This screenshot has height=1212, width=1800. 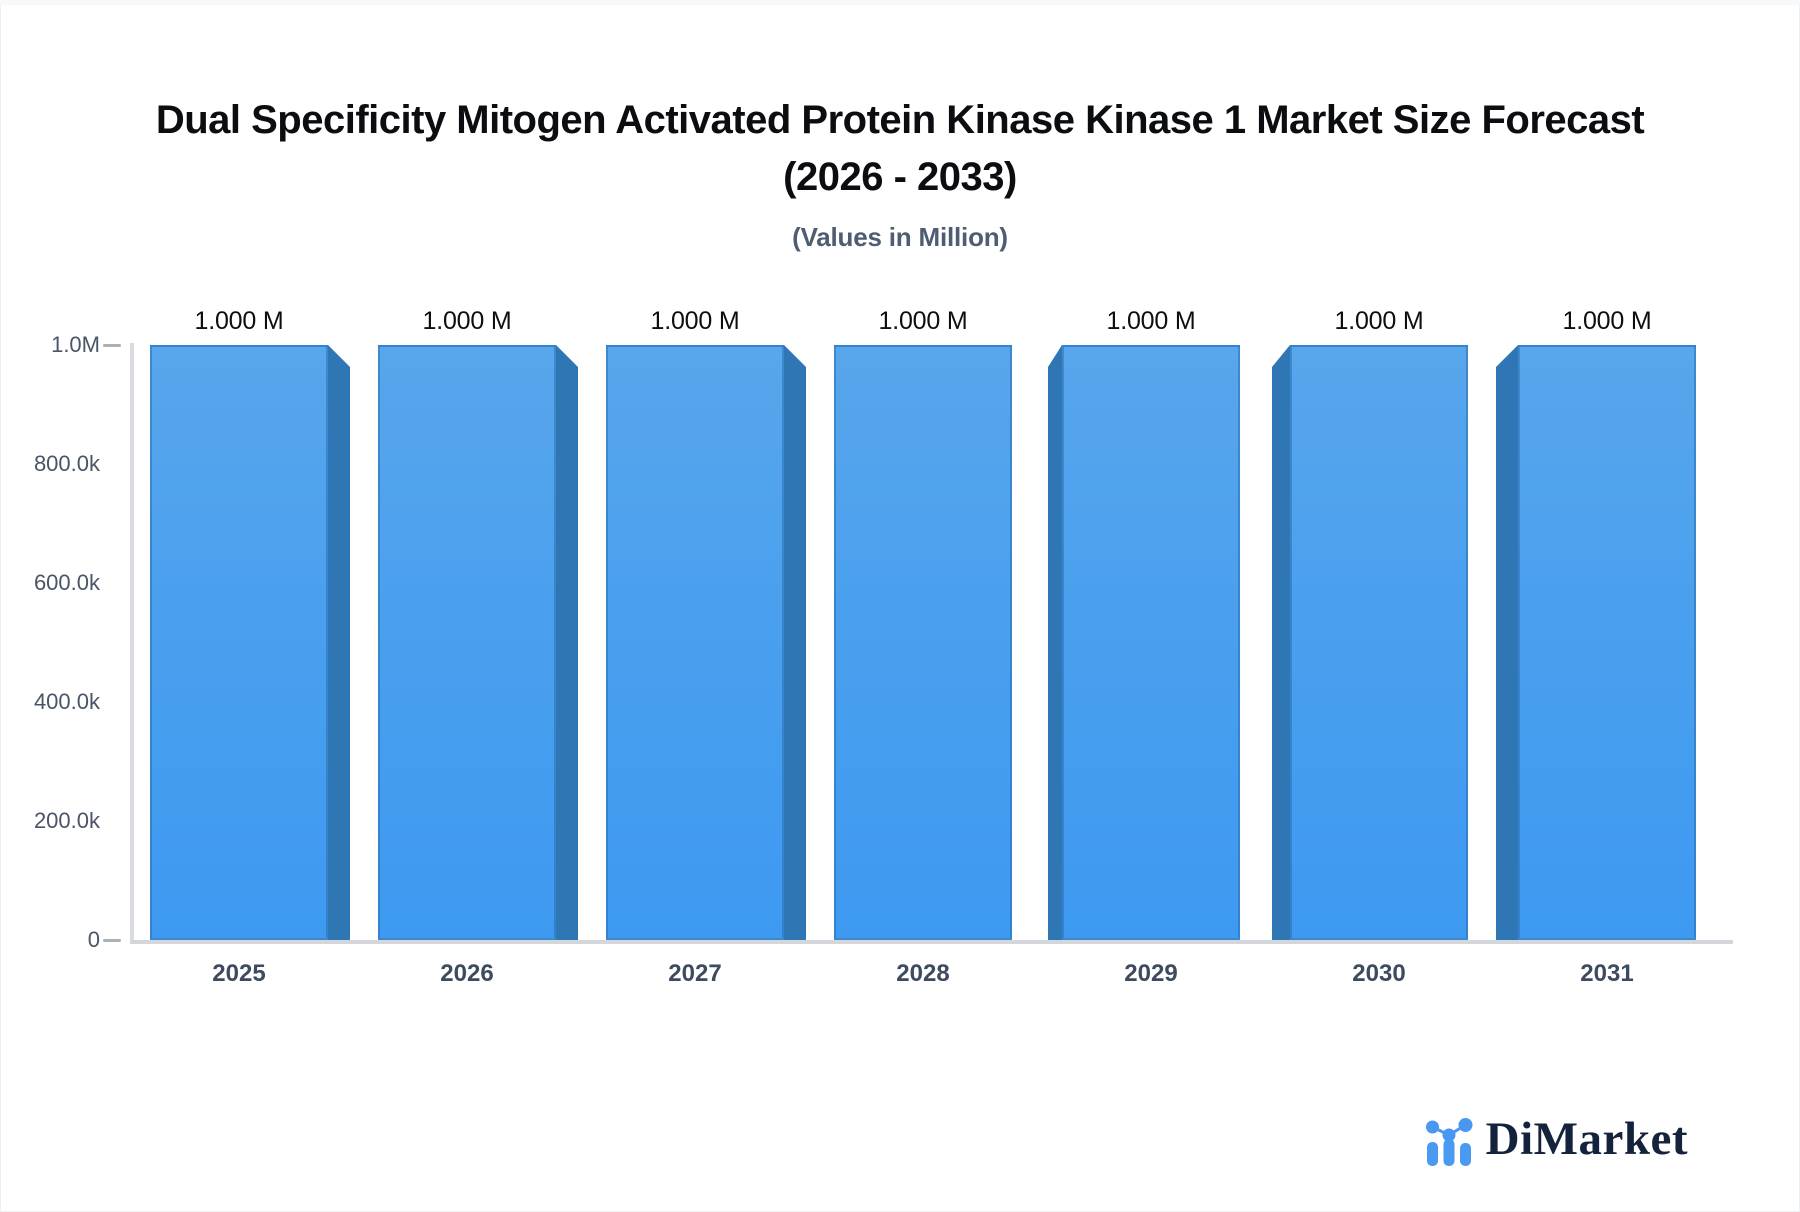 What do you see at coordinates (66, 582) in the screenshot?
I see `y-tick-label: 600.0k` at bounding box center [66, 582].